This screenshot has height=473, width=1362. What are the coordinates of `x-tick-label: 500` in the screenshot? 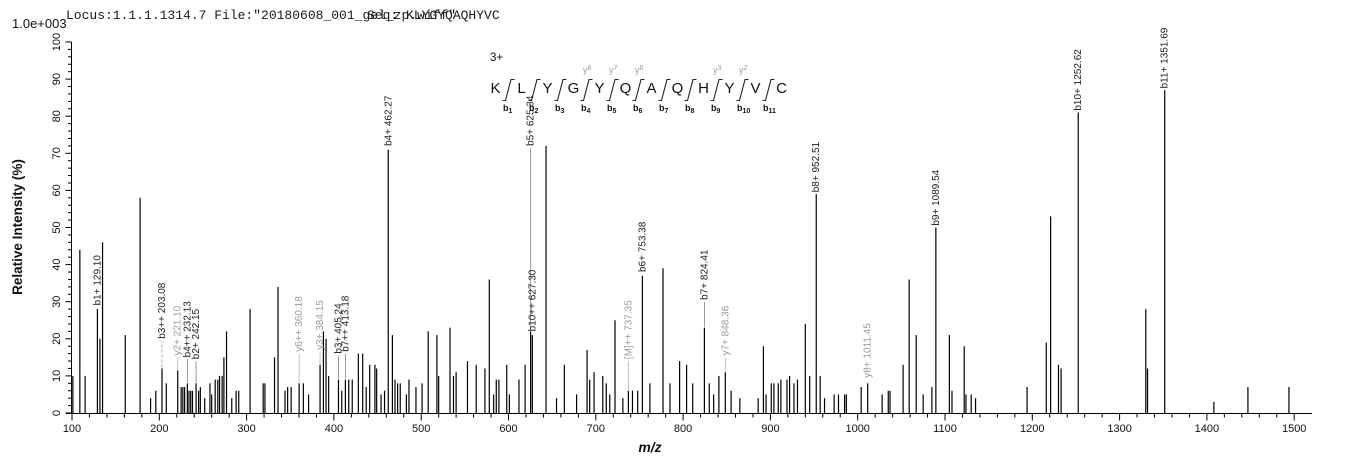 It's located at (421, 429).